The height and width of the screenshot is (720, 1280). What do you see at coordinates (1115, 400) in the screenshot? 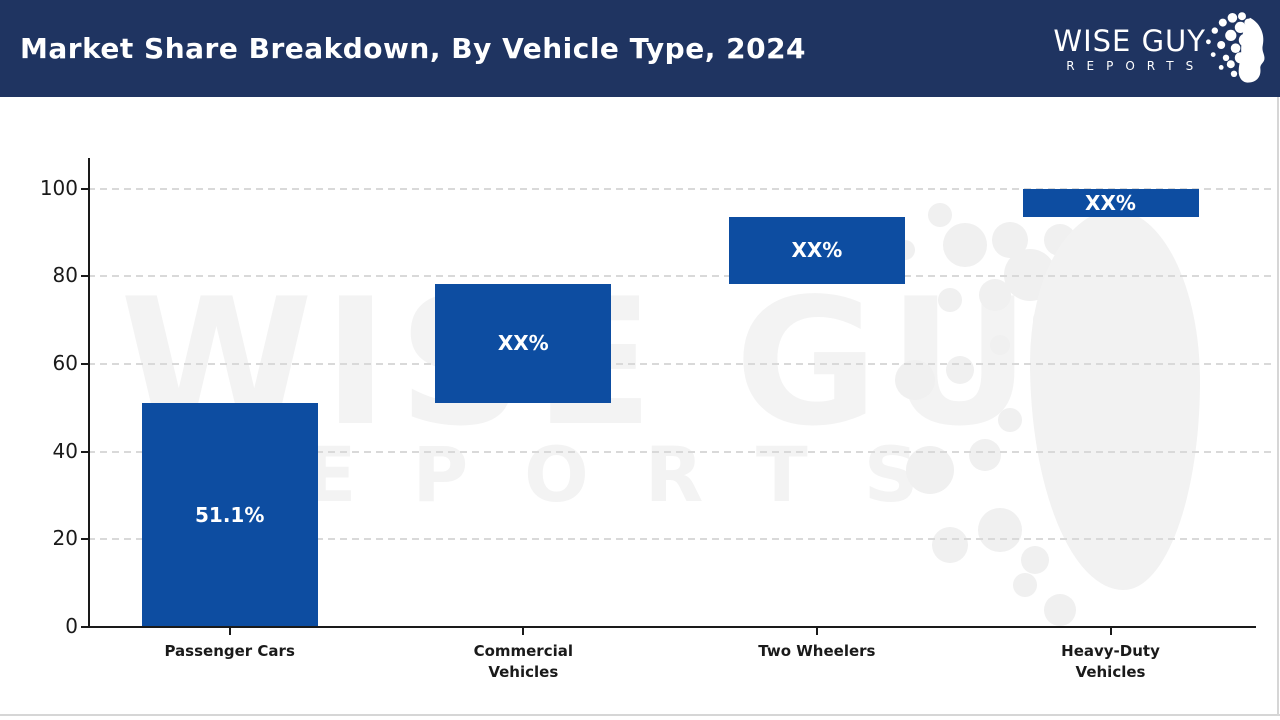
I see `watermark-face-silhouette` at bounding box center [1115, 400].